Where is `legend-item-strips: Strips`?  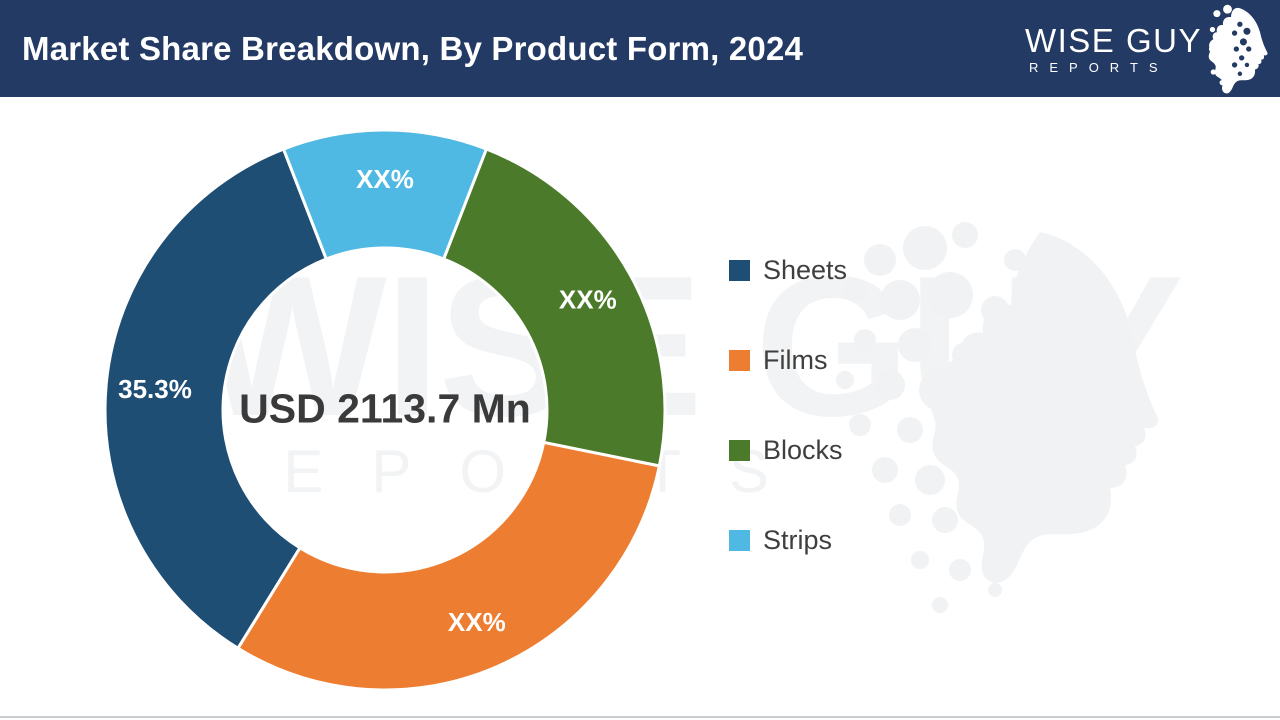 legend-item-strips: Strips is located at coordinates (788, 540).